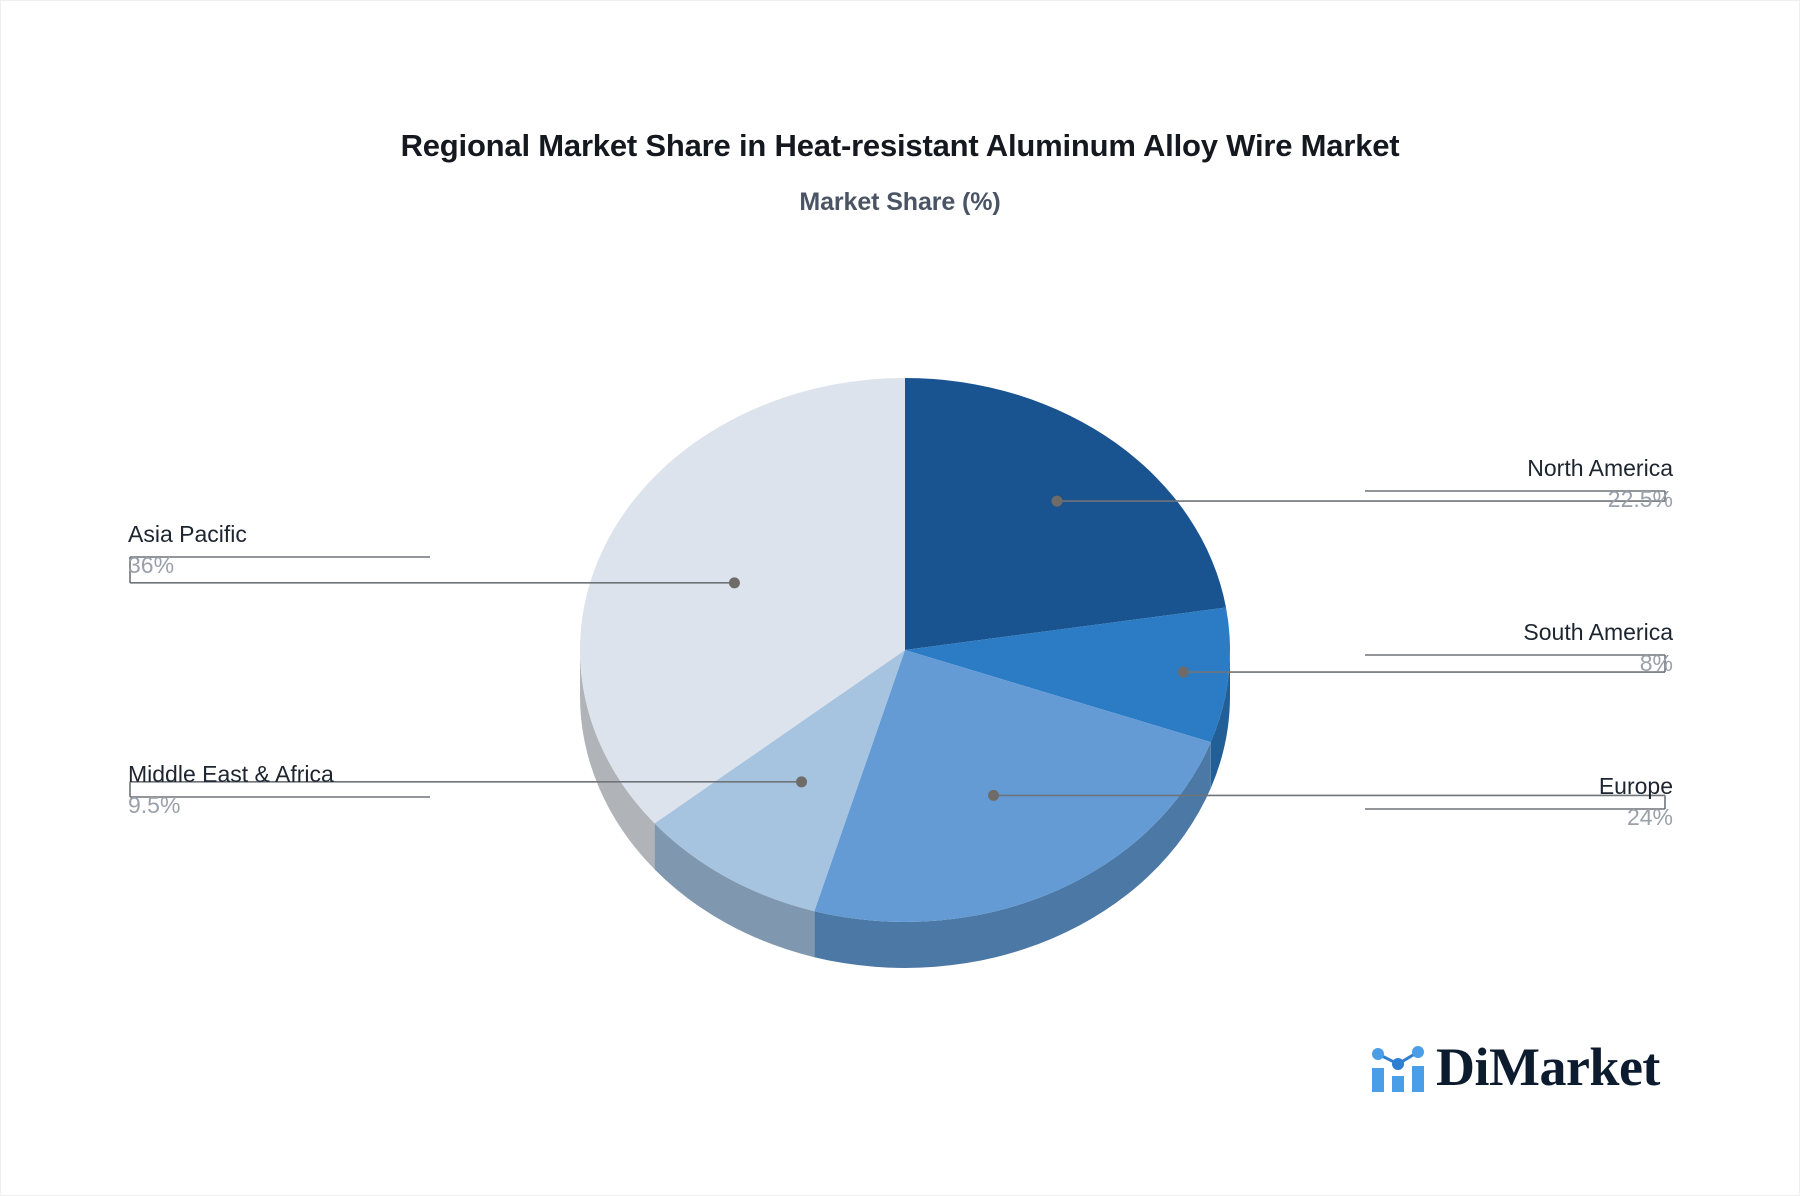 The width and height of the screenshot is (1800, 1196). Describe the element at coordinates (151, 565) in the screenshot. I see `callout-label-value: 36%` at that location.